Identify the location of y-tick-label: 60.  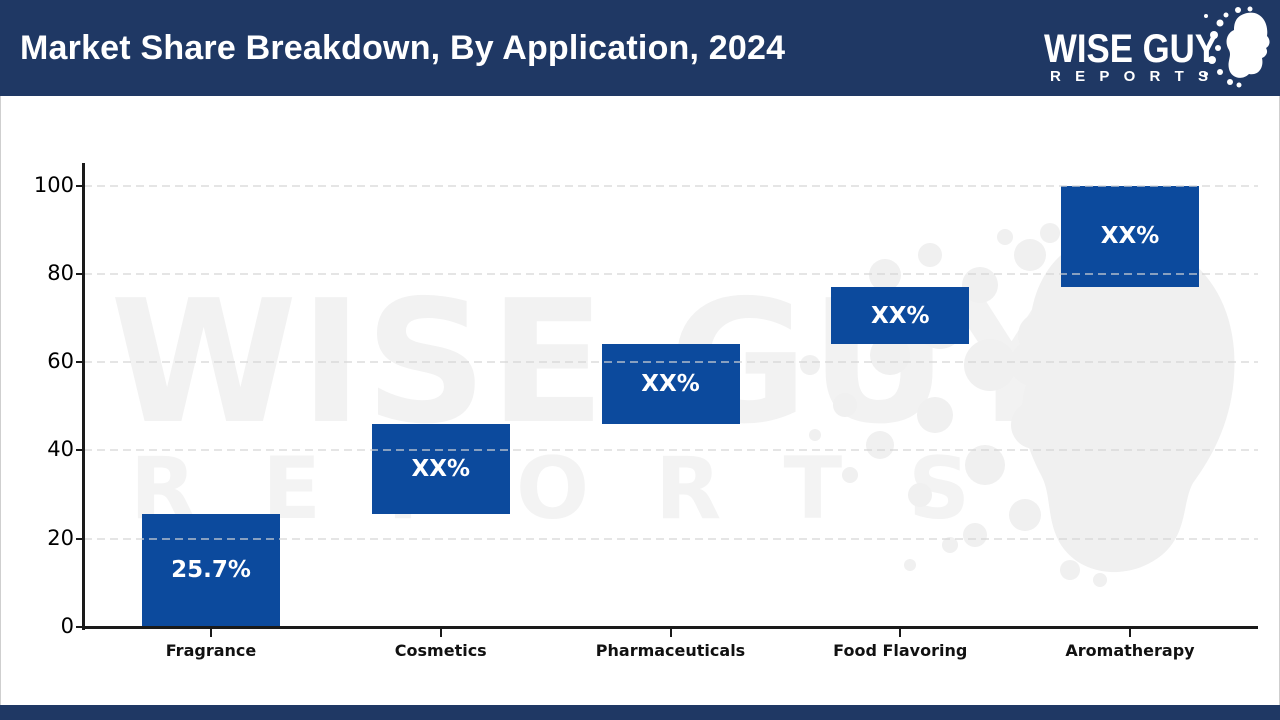
(60, 361).